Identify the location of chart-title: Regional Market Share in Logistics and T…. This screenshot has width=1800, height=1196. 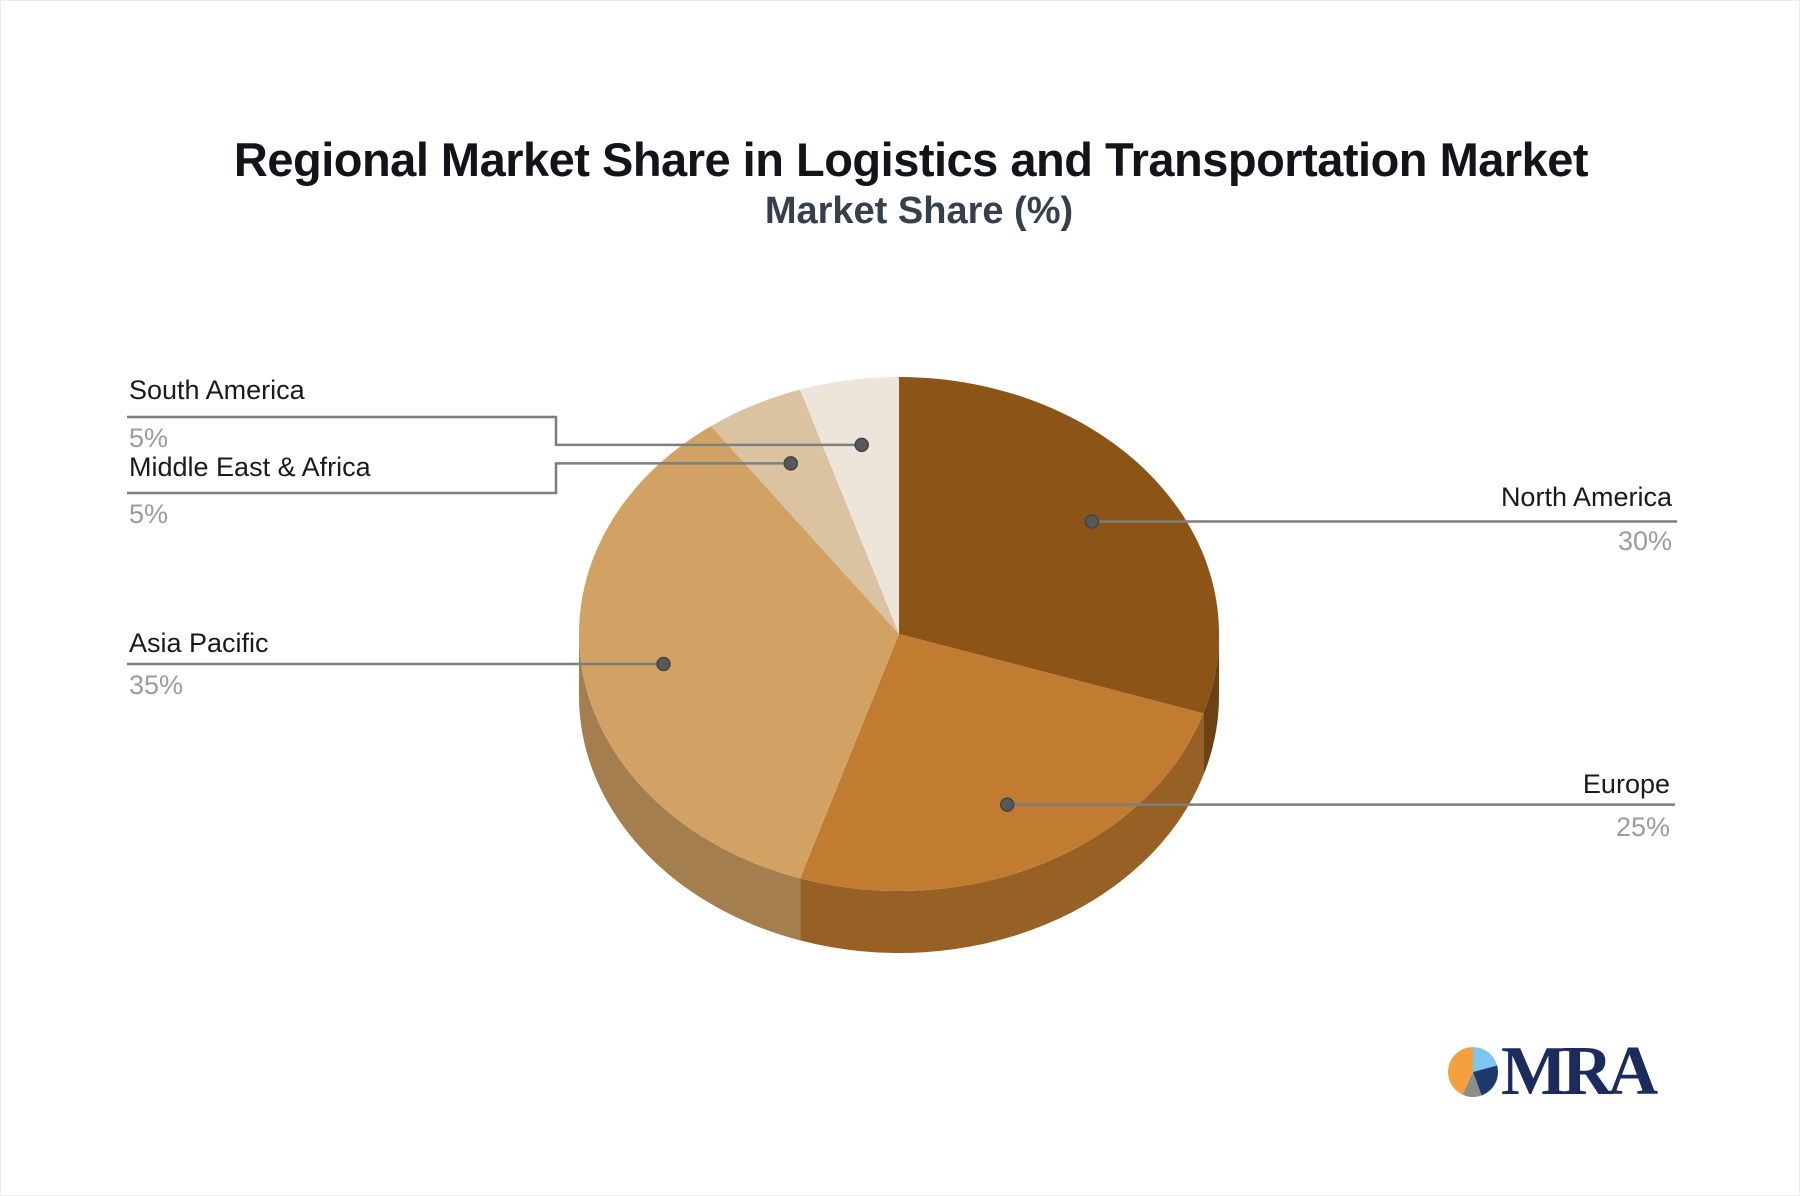
(911, 159).